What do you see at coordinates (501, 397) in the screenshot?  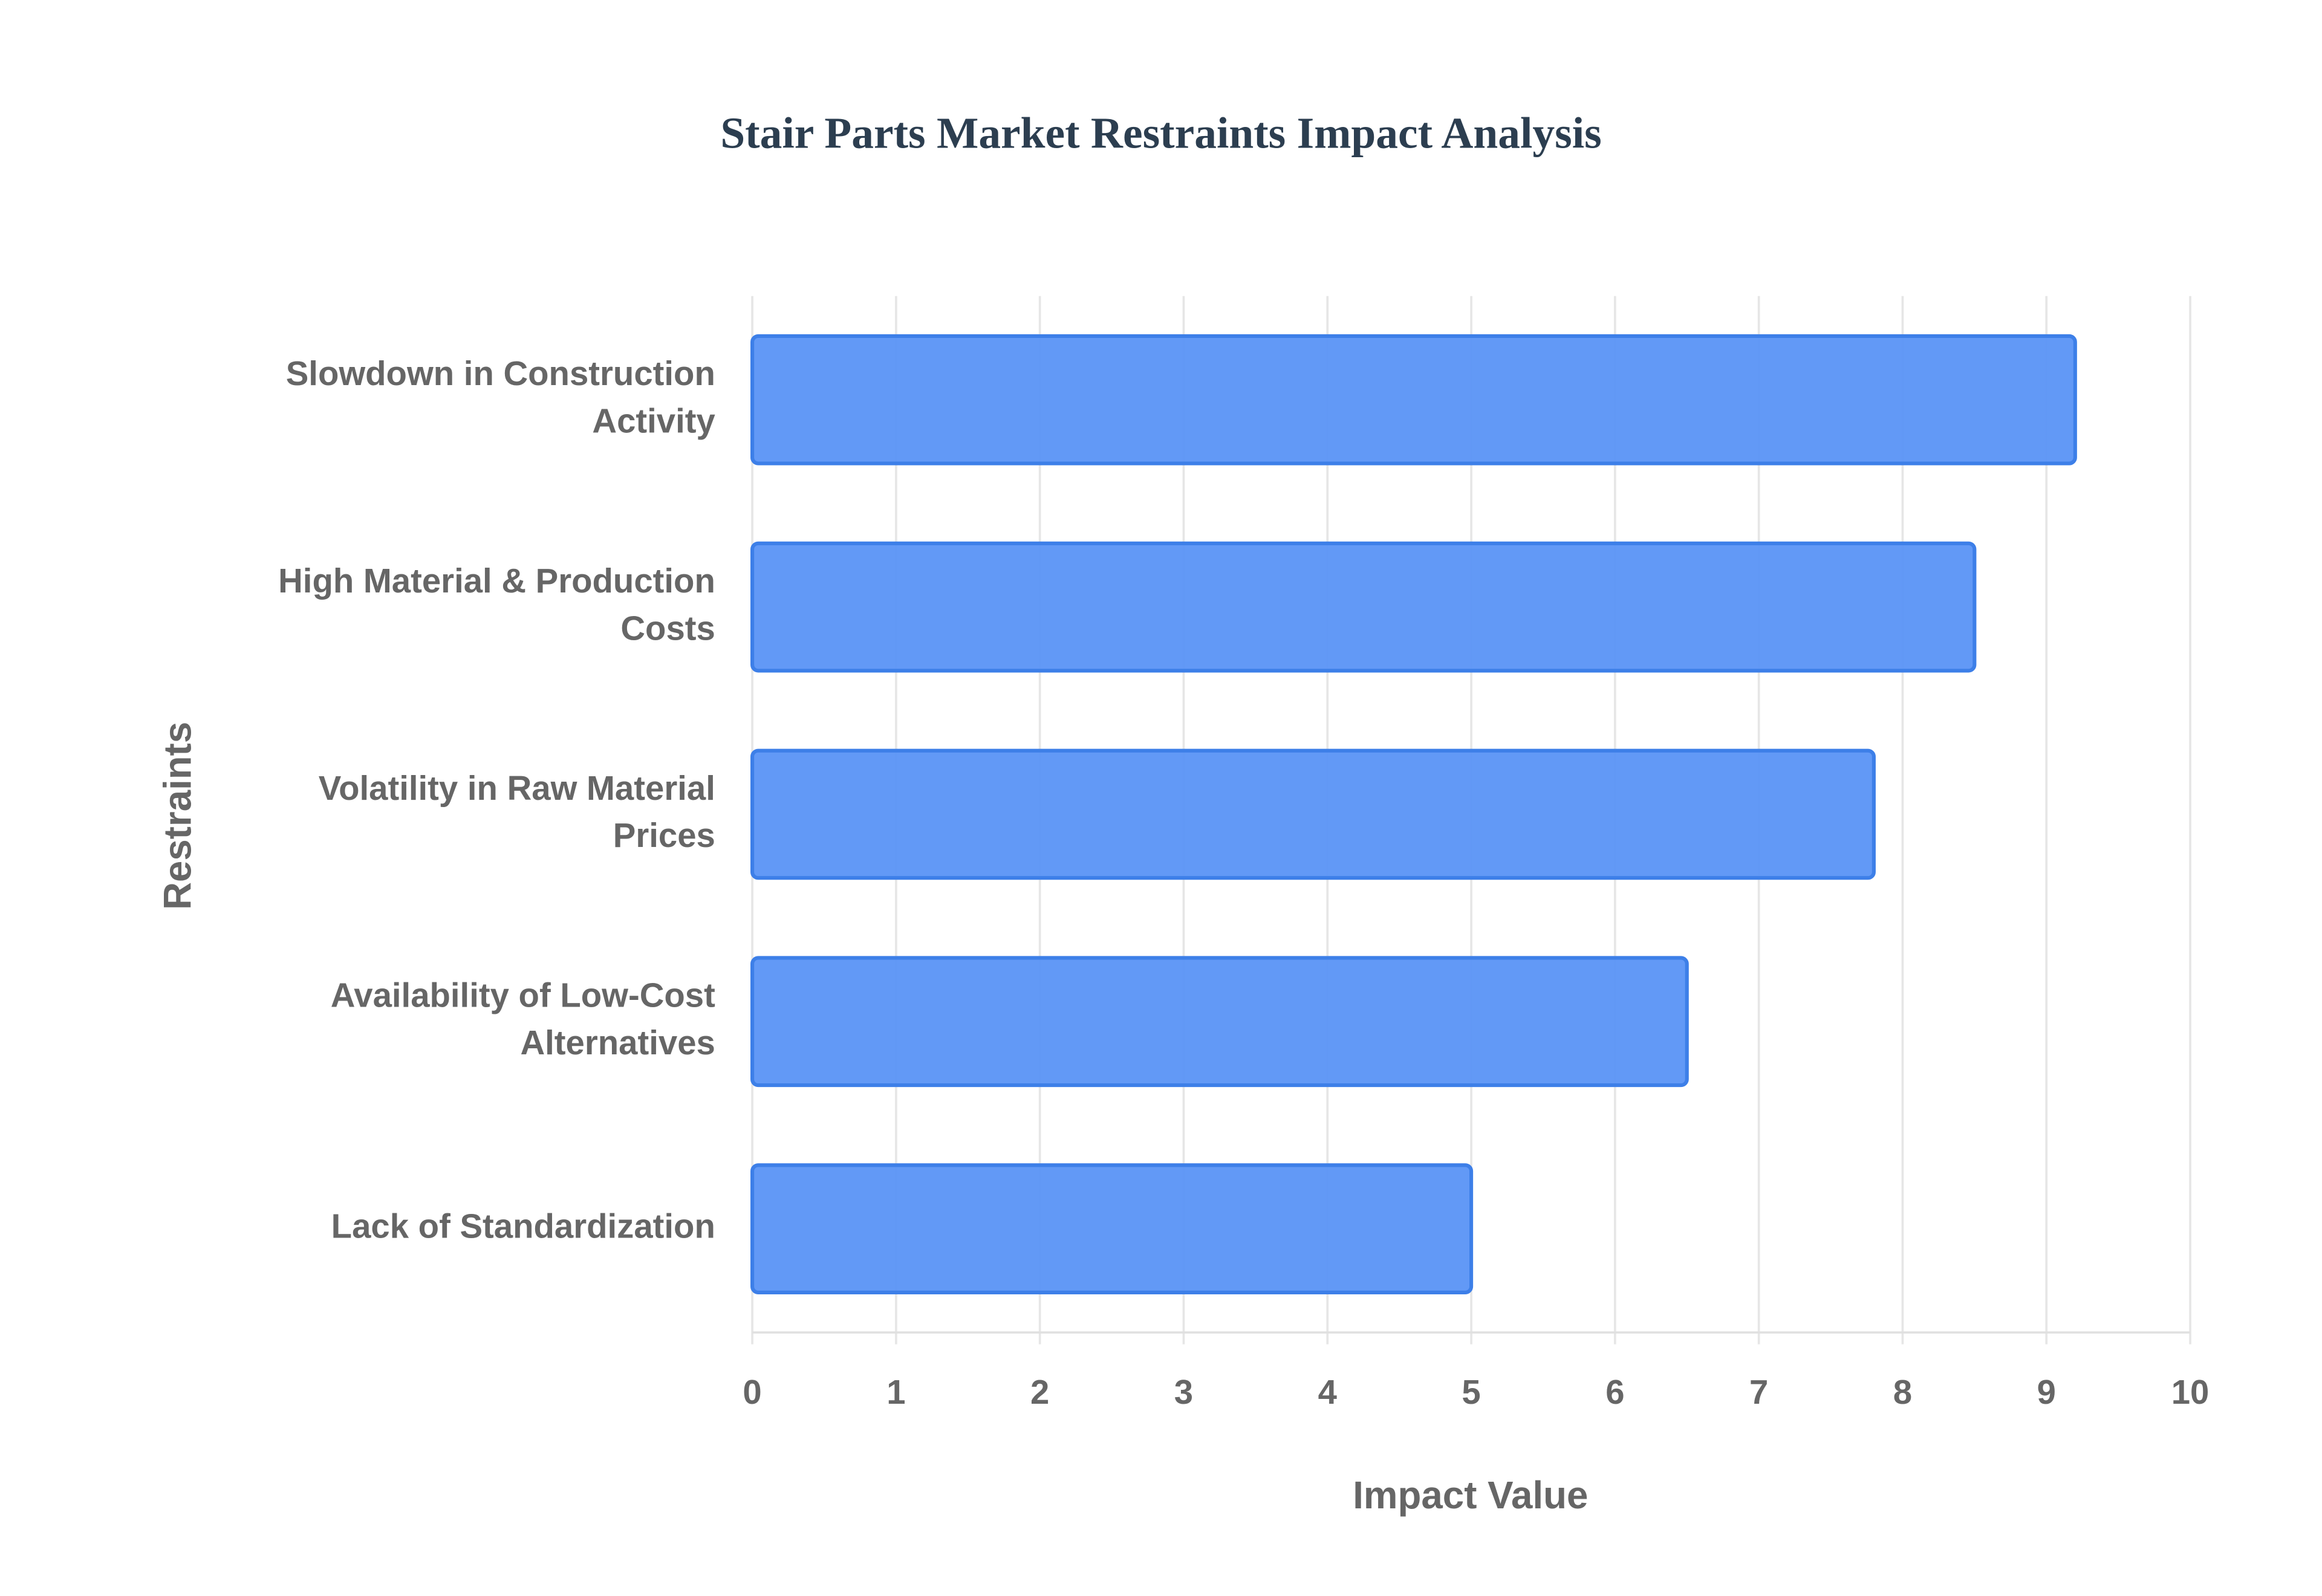 I see `y-tick-label: Slowdown in Construction Activity` at bounding box center [501, 397].